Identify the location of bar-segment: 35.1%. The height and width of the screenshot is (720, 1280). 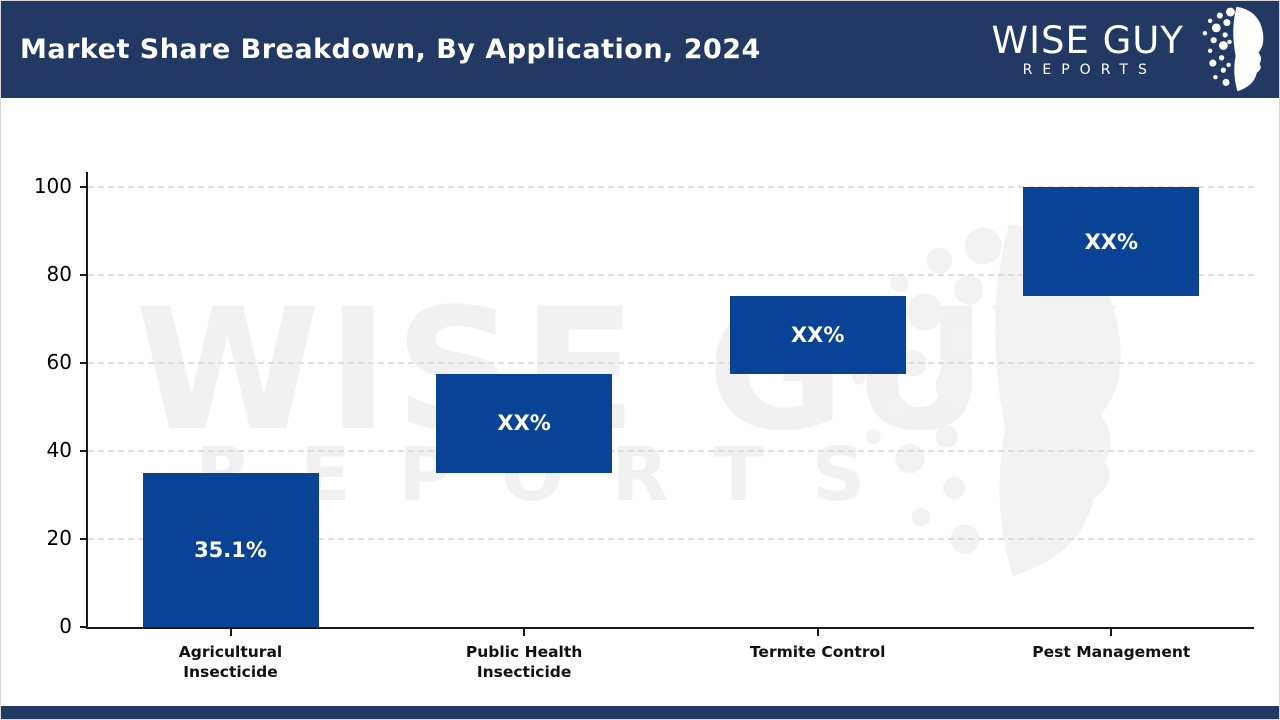
(230, 549).